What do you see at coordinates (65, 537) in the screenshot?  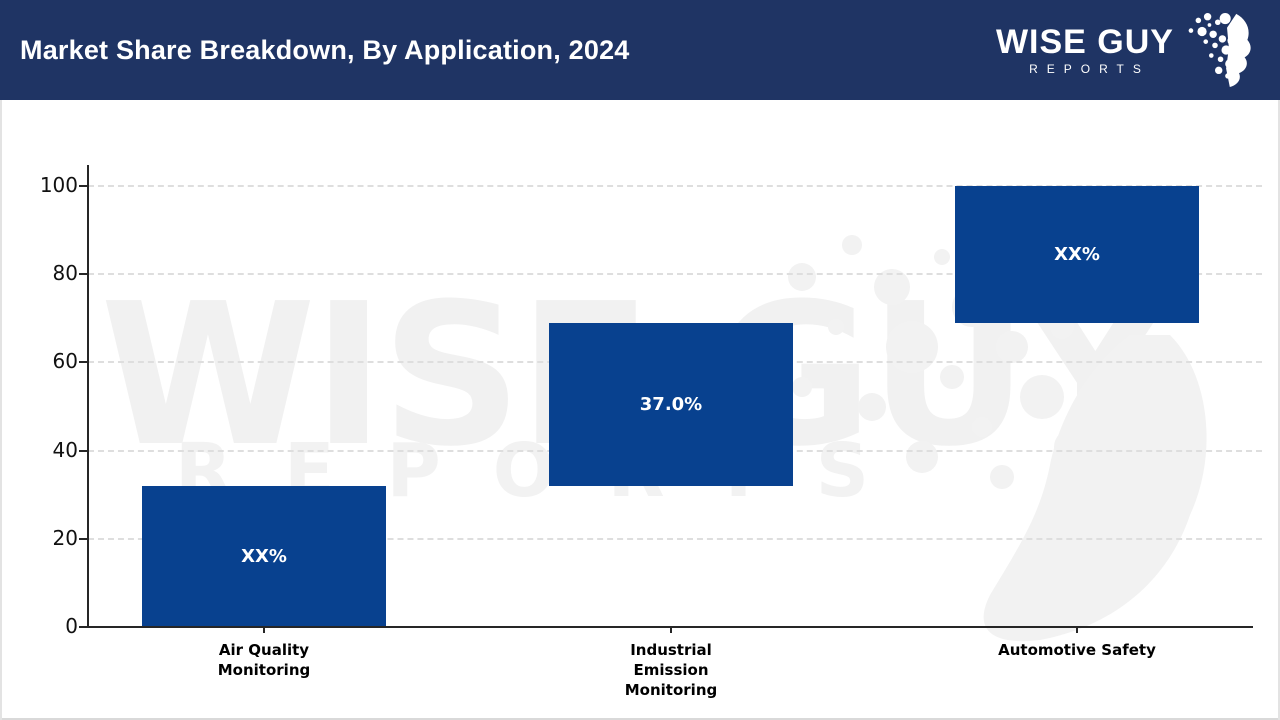 I see `y-axis-tick-label: 20` at bounding box center [65, 537].